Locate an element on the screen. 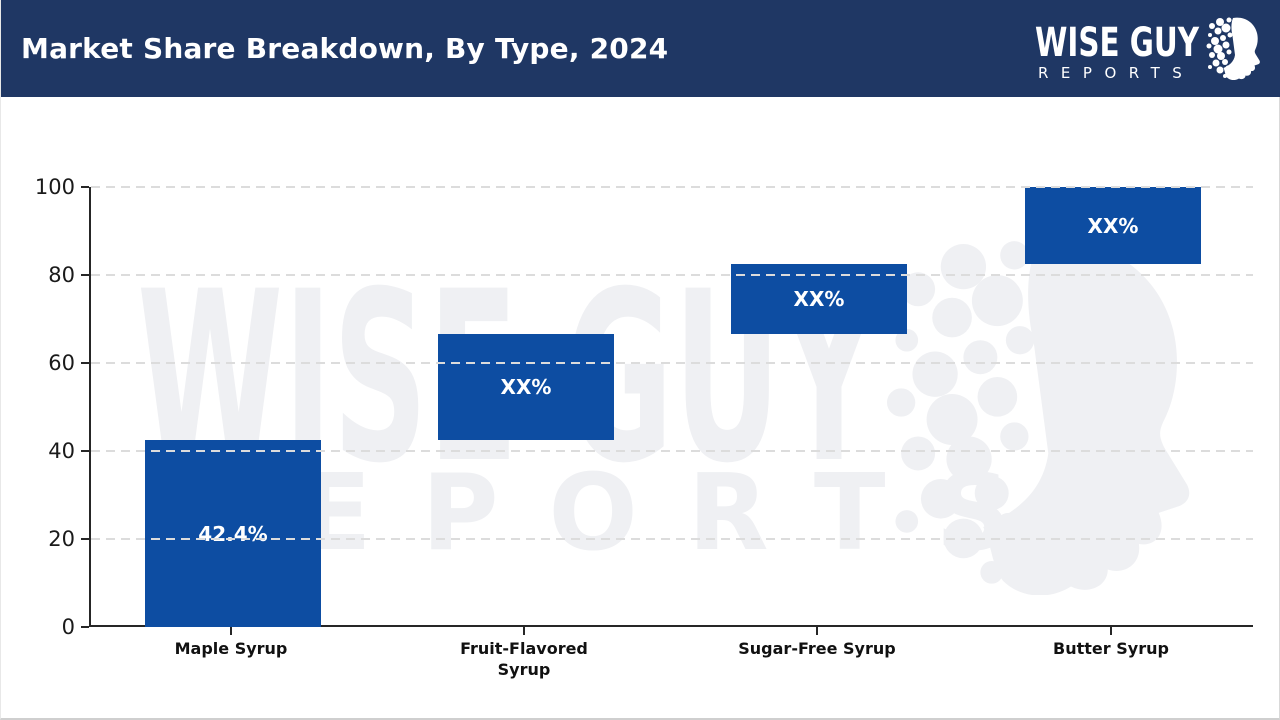 This screenshot has height=720, width=1280. y-tick-label: 0 is located at coordinates (68, 627).